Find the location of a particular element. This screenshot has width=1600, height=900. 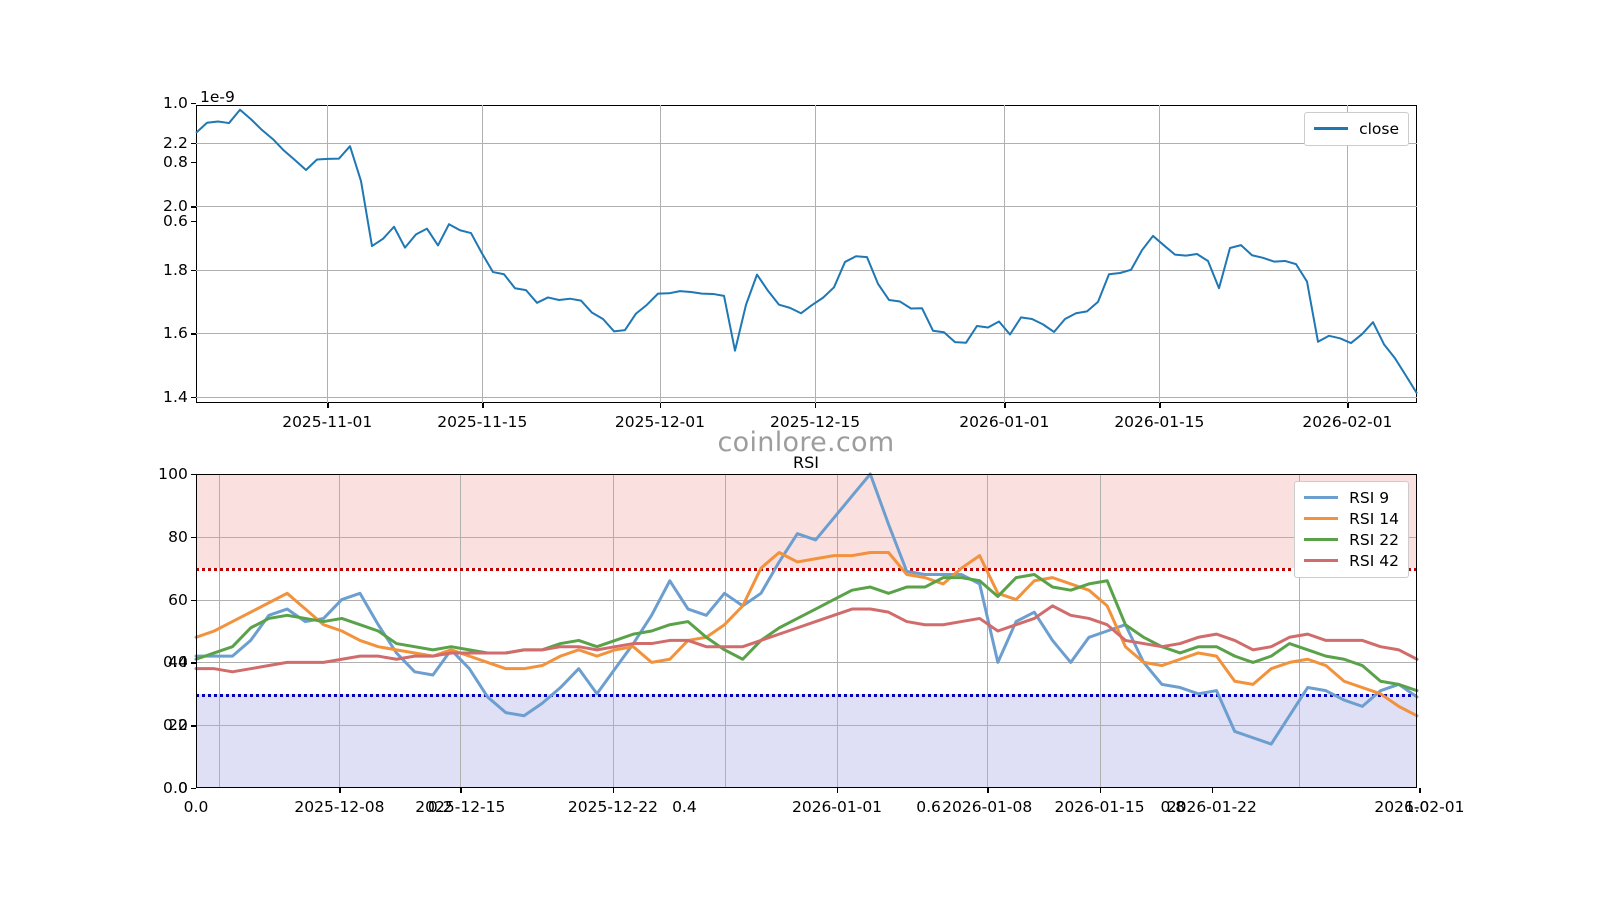

legend-item: RSI 42 is located at coordinates (1351, 560).